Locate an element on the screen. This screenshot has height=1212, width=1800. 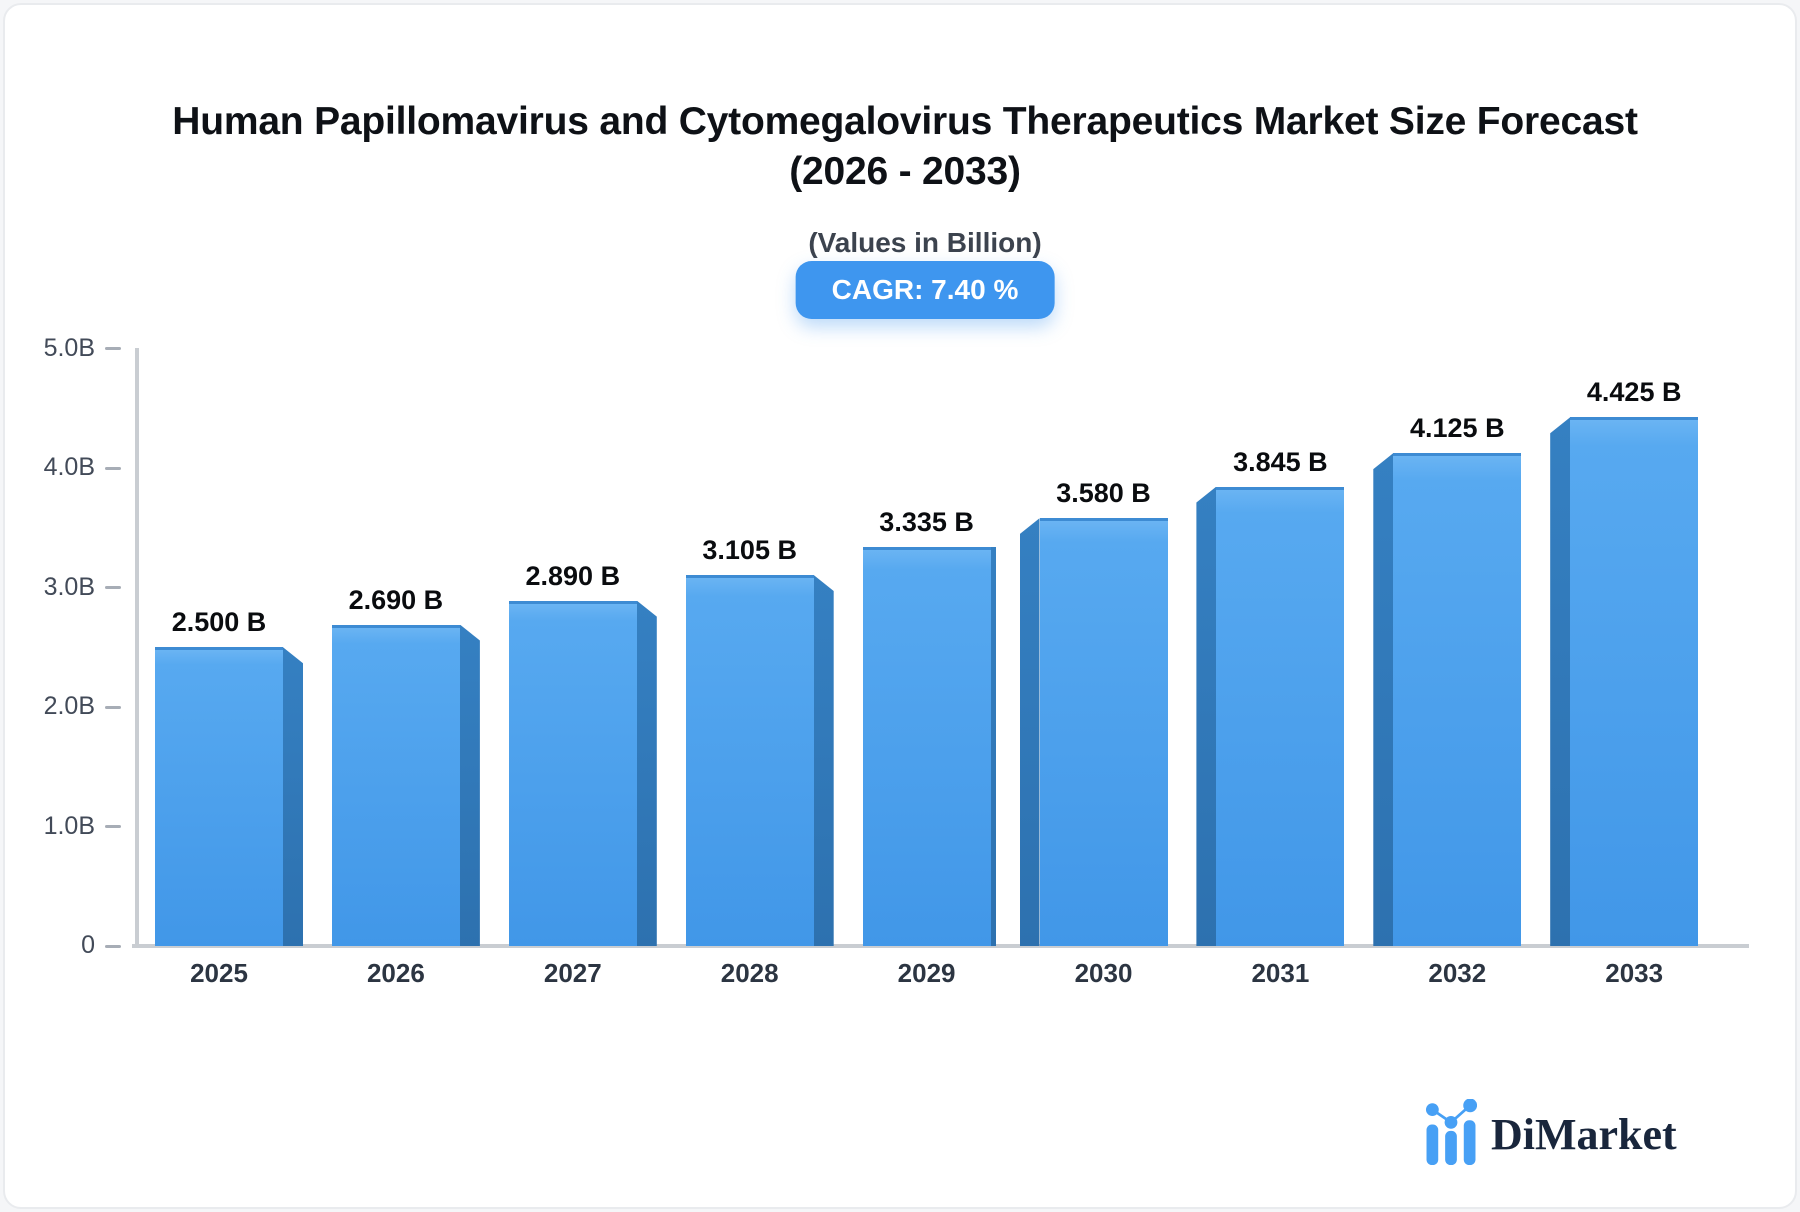
bar-value-label: 2.500 B is located at coordinates (219, 622).